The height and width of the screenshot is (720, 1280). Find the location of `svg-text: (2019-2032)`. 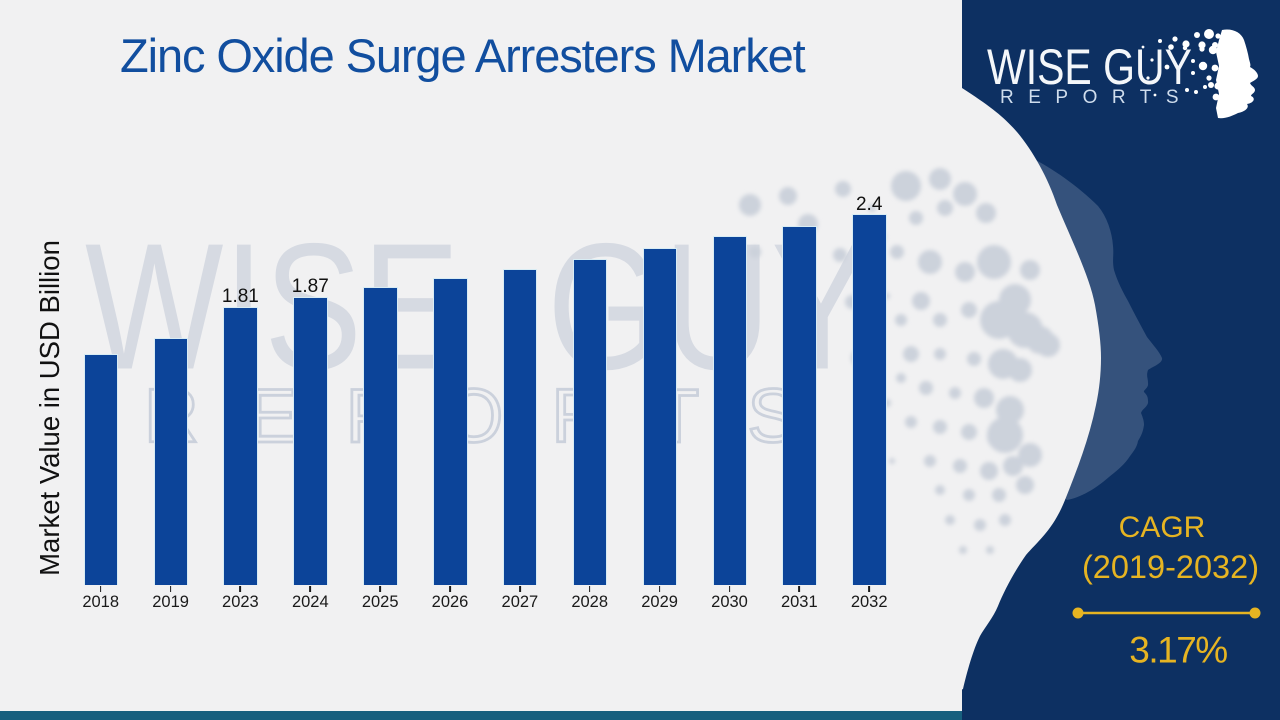

svg-text: (2019-2032) is located at coordinates (1170, 567).